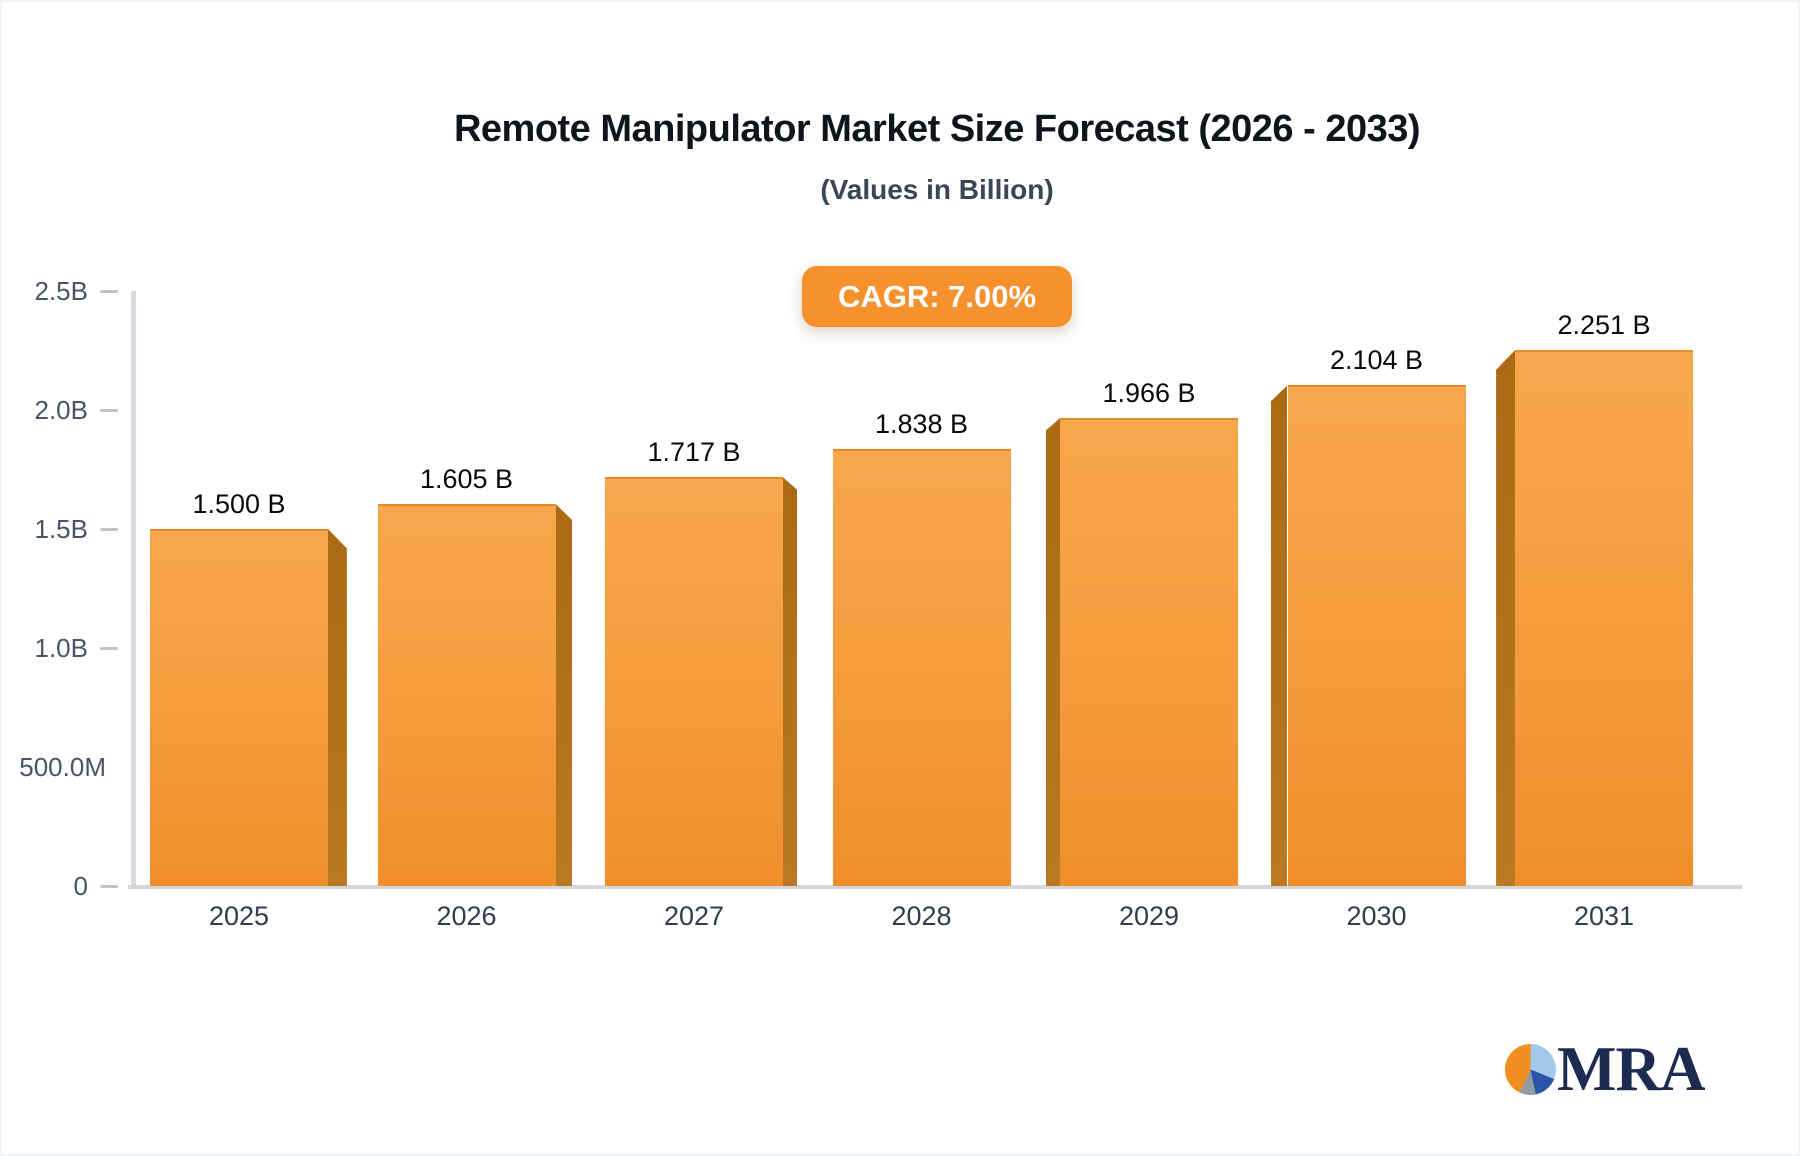 The width and height of the screenshot is (1800, 1156). What do you see at coordinates (694, 452) in the screenshot?
I see `bar-value-label: 1.717 B` at bounding box center [694, 452].